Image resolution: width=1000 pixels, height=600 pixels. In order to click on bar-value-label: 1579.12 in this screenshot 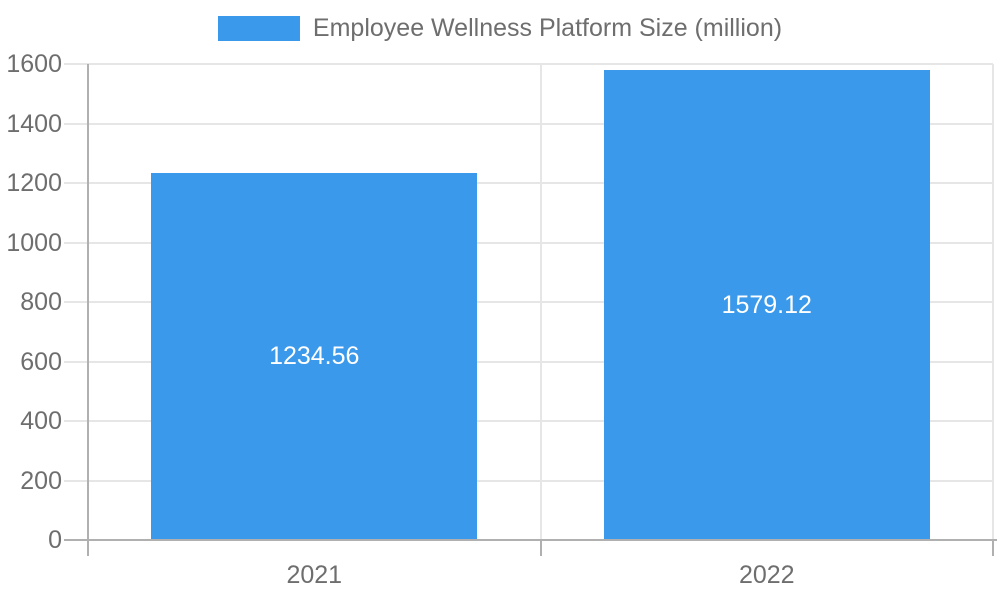, I will do `click(766, 304)`.